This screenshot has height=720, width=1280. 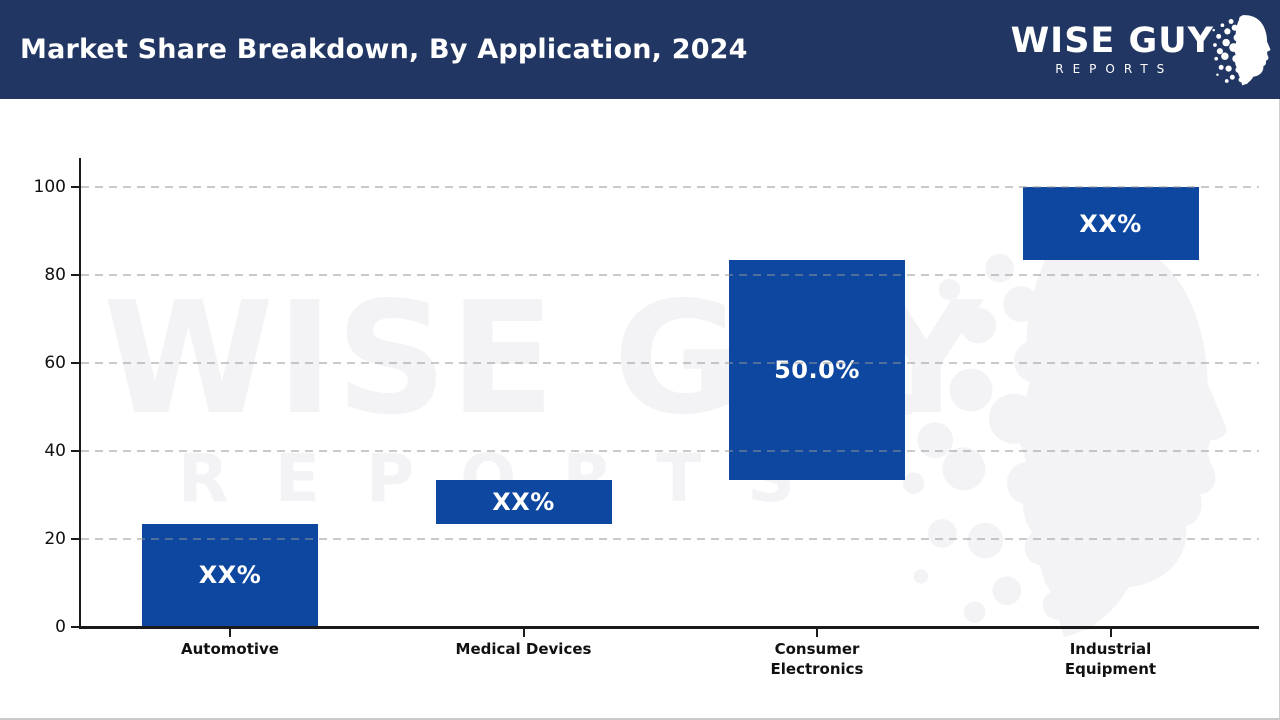 What do you see at coordinates (669, 627) in the screenshot?
I see `x-axis-line` at bounding box center [669, 627].